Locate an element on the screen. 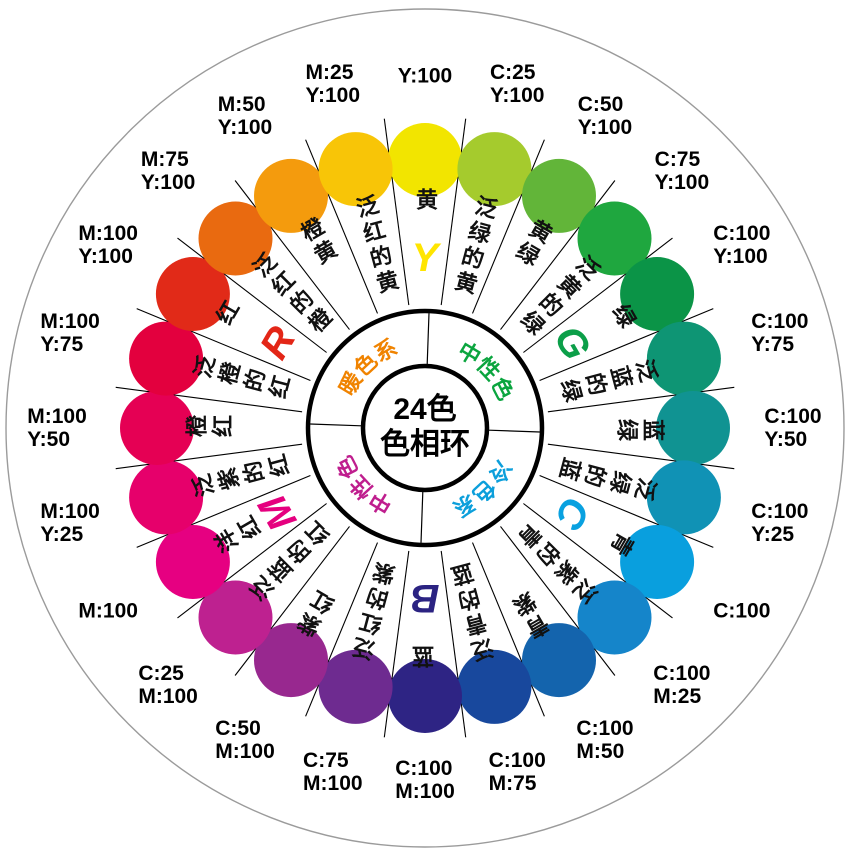 The height and width of the screenshot is (850, 850). cmy-value-label: M:100 Y:25 is located at coordinates (70, 523).